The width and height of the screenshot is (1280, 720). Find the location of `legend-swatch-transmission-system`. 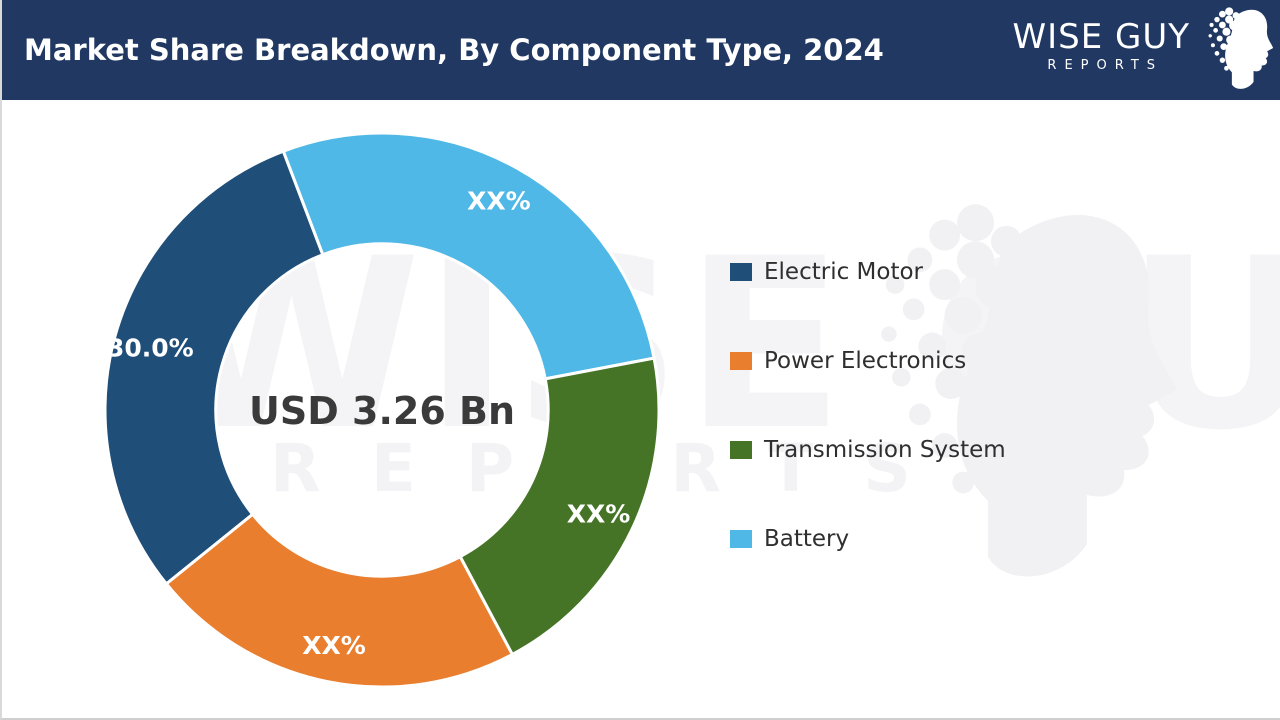

legend-swatch-transmission-system is located at coordinates (741, 450).